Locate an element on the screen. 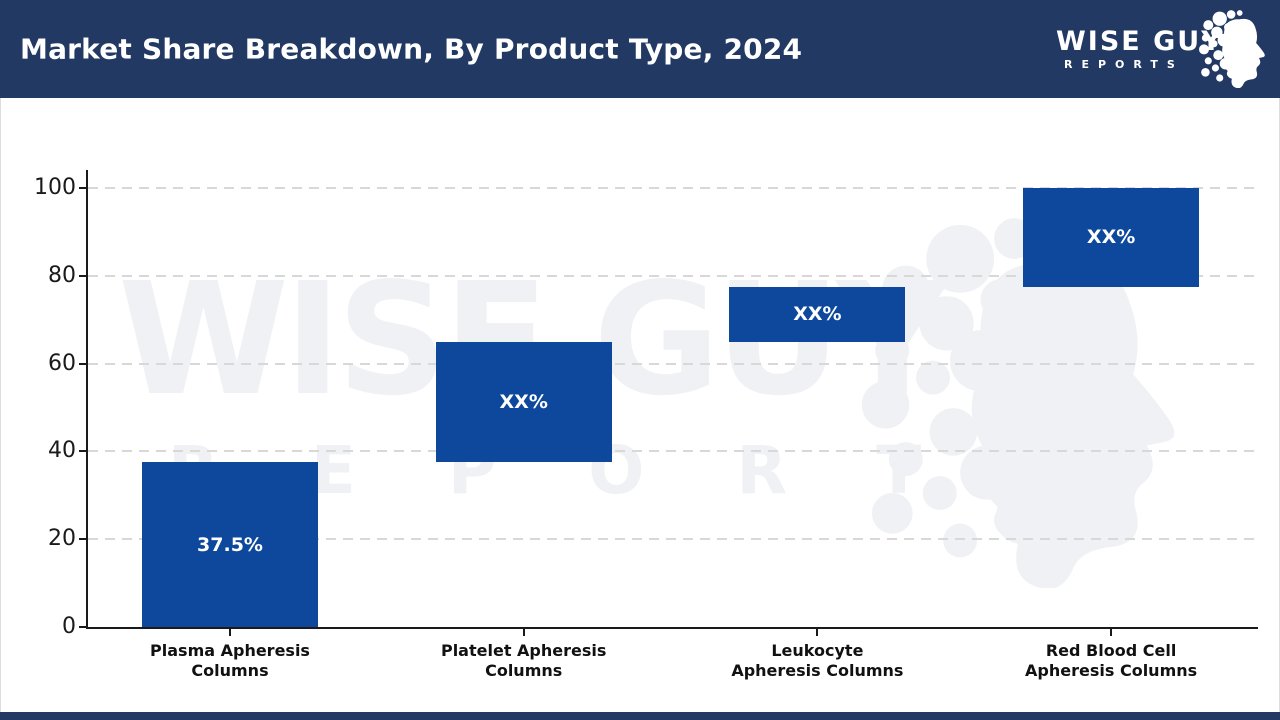 The height and width of the screenshot is (720, 1280). y-axis-line is located at coordinates (87, 399).